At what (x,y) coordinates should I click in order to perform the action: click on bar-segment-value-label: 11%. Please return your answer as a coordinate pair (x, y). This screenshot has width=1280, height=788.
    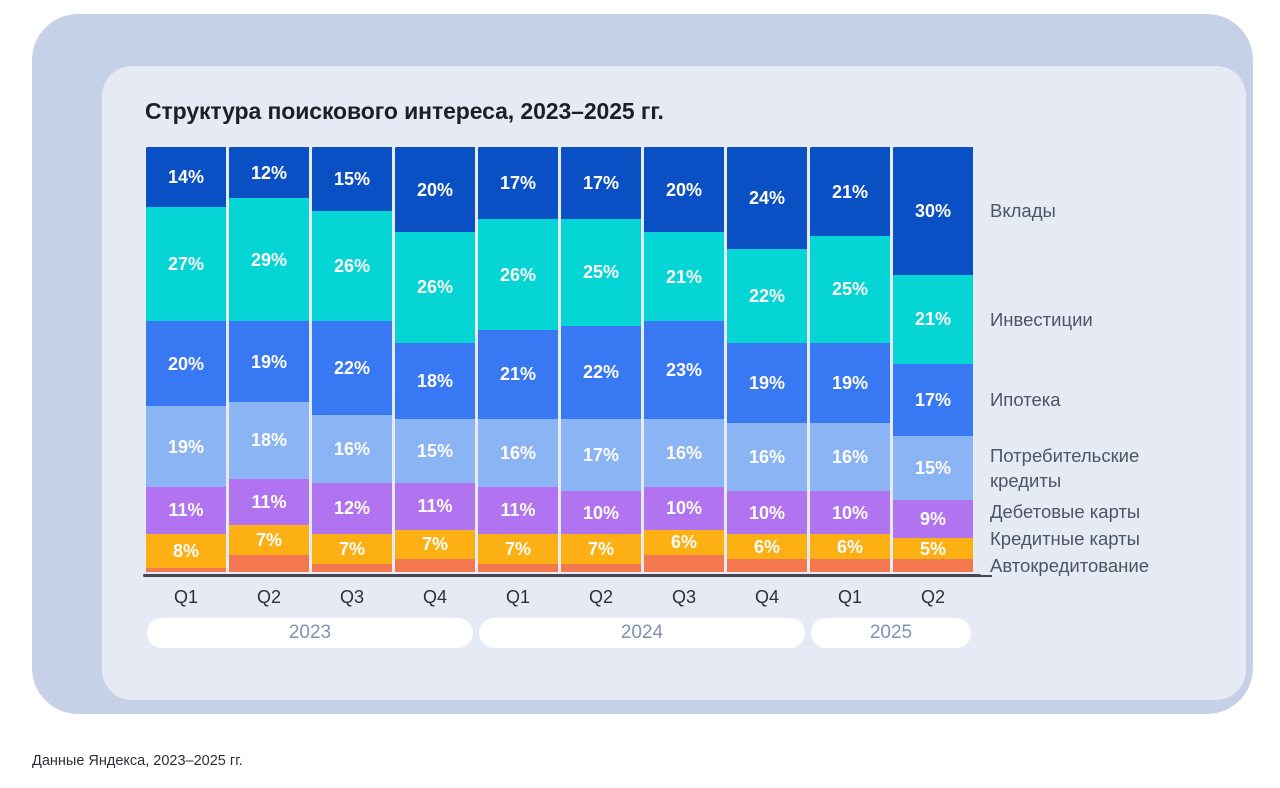
    Looking at the image, I should click on (186, 510).